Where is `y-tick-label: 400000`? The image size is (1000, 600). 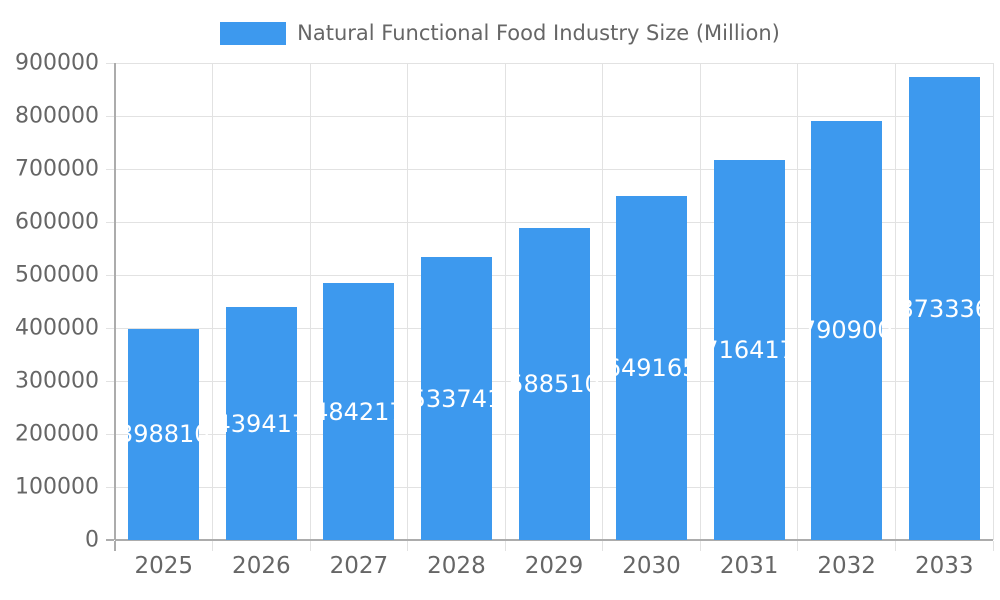
y-tick-label: 400000 is located at coordinates (57, 328).